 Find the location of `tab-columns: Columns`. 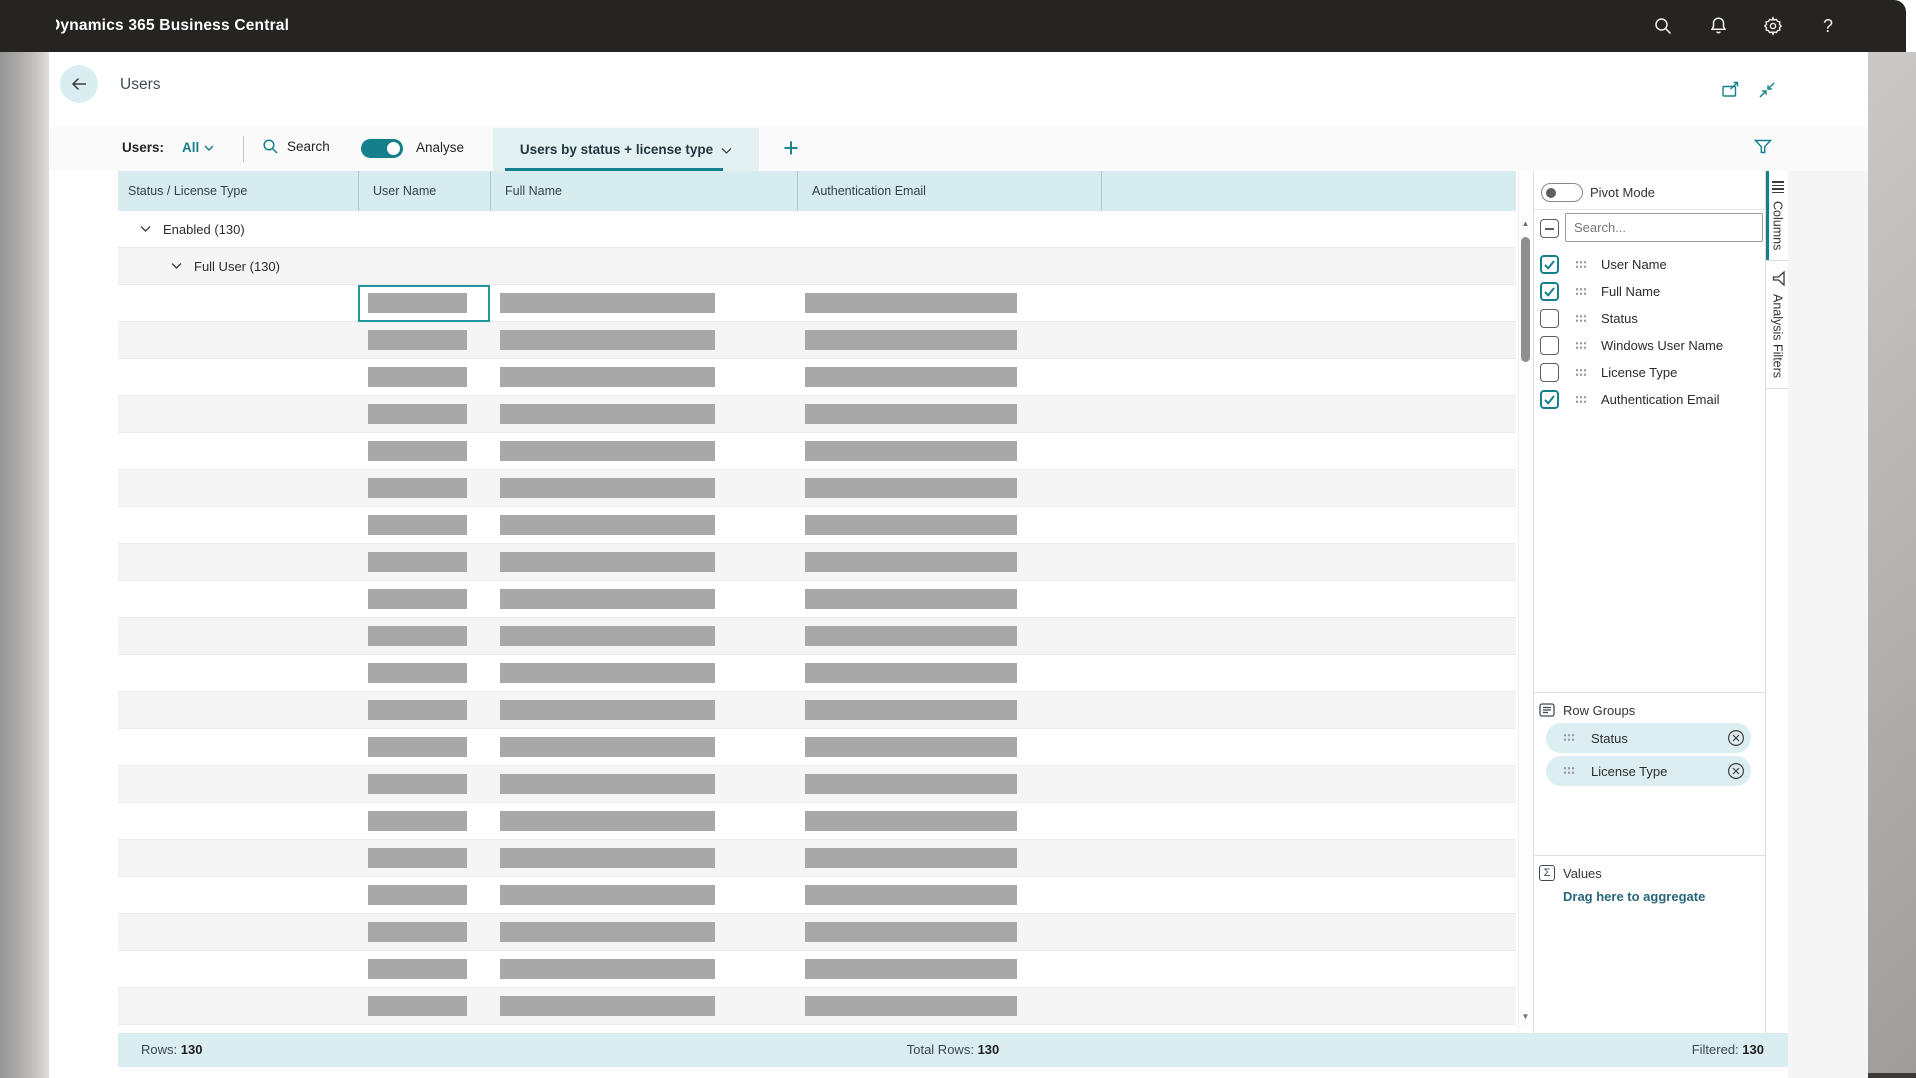

tab-columns: Columns is located at coordinates (1777, 216).